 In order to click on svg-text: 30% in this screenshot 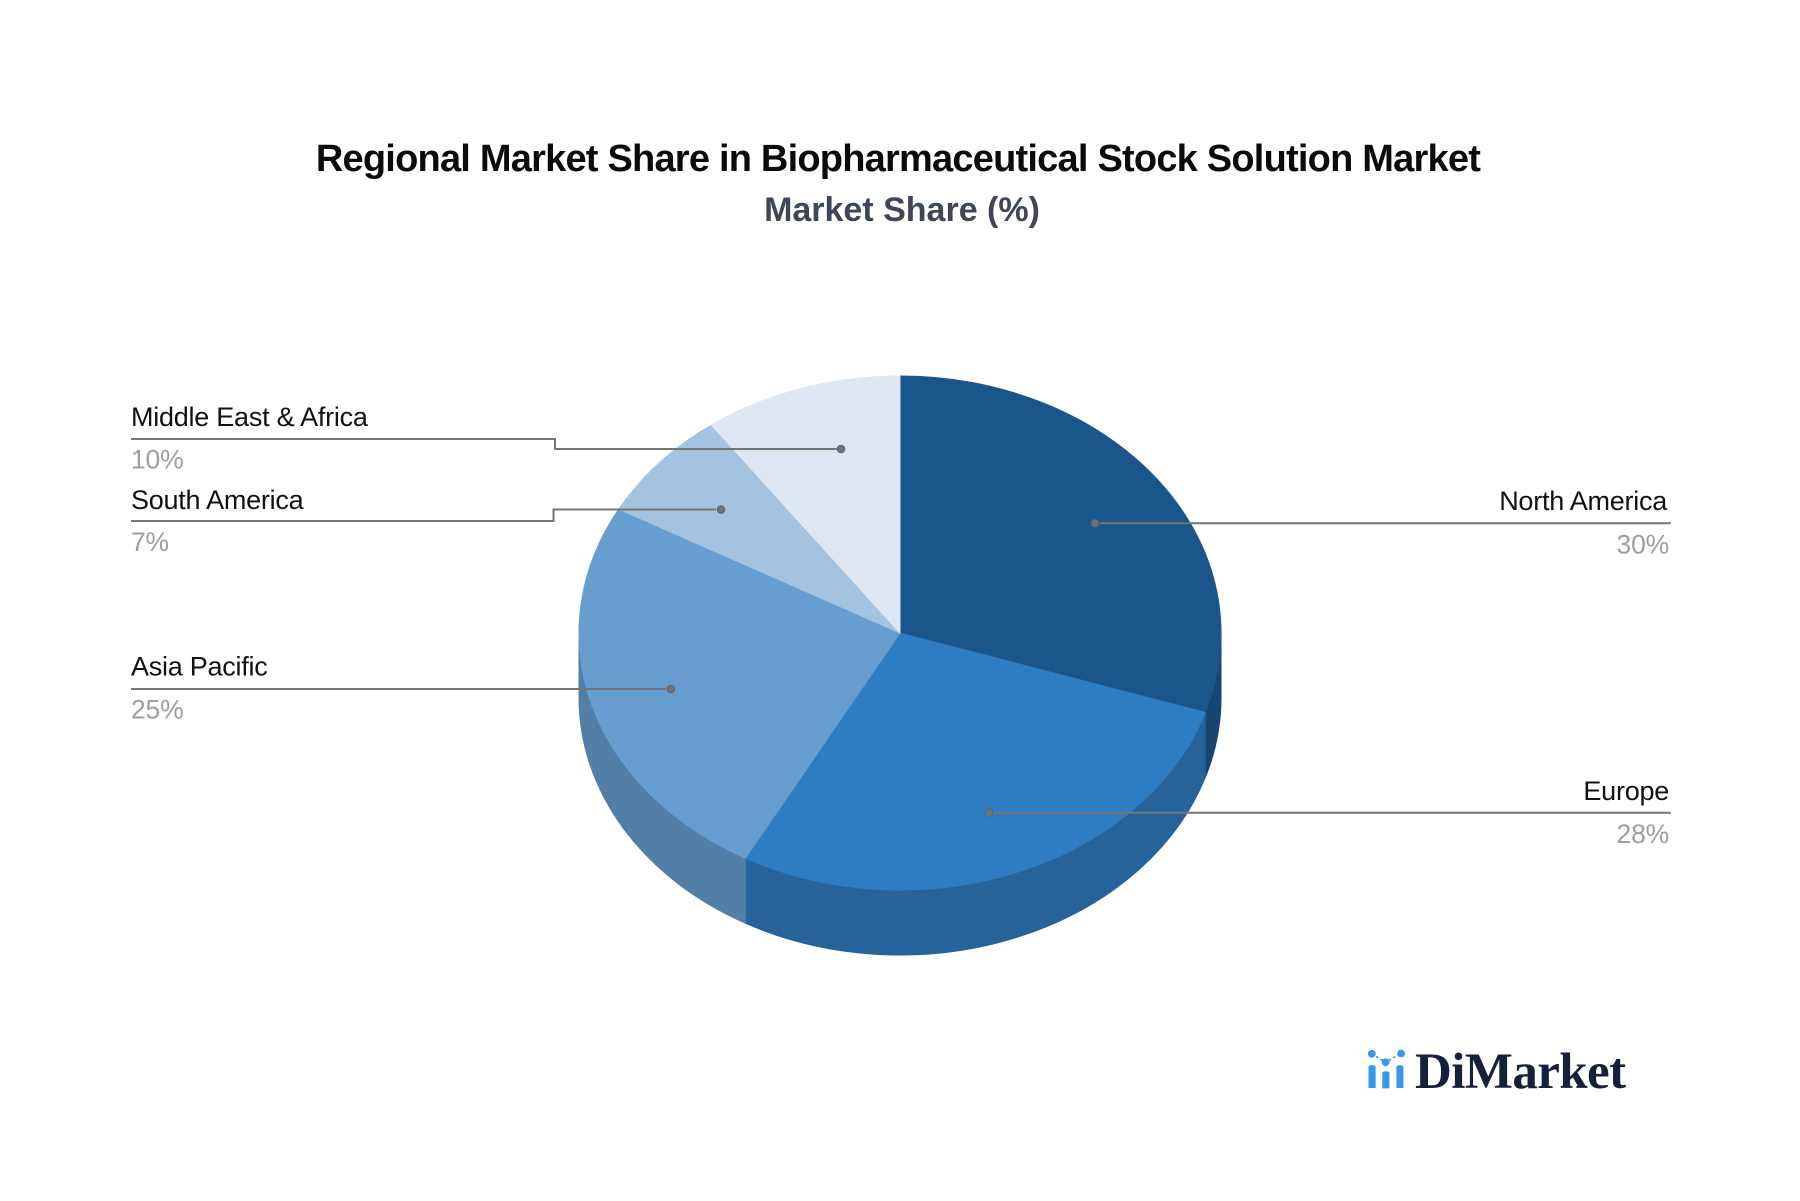, I will do `click(1643, 545)`.